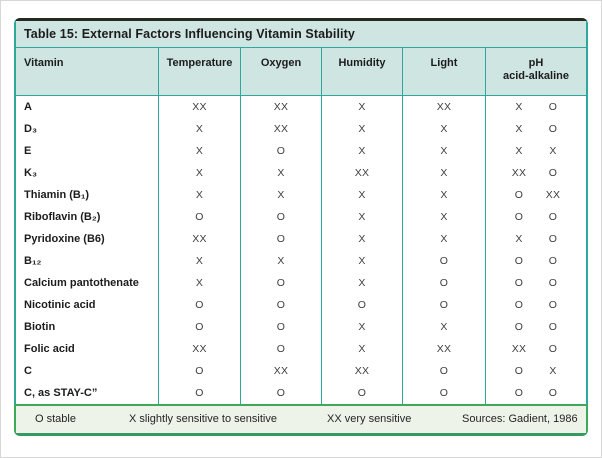 This screenshot has height=458, width=602. What do you see at coordinates (81, 283) in the screenshot?
I see `vitamin-name: Calcium pantothenate` at bounding box center [81, 283].